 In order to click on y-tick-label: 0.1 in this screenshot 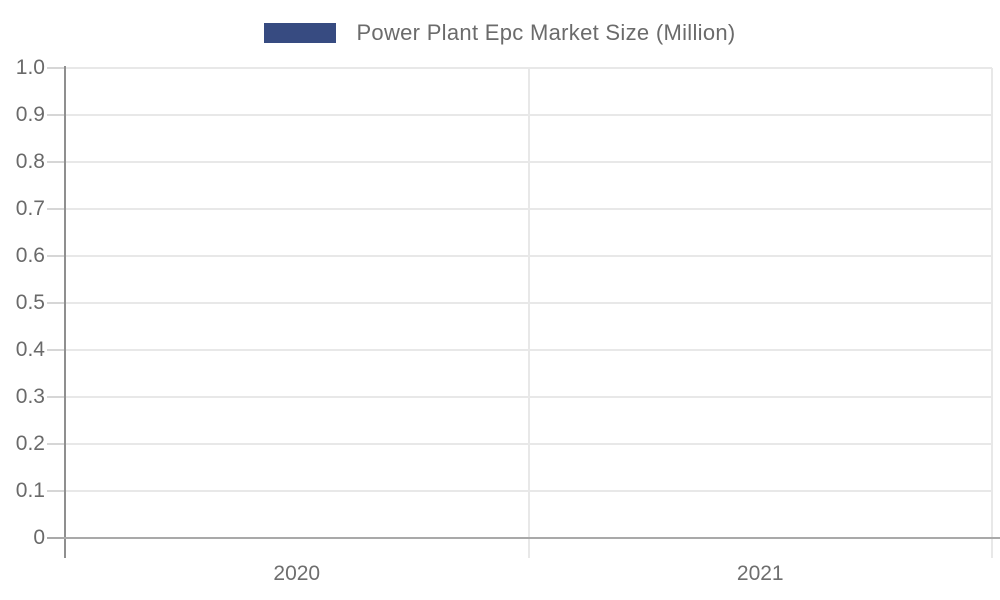, I will do `click(30, 490)`.